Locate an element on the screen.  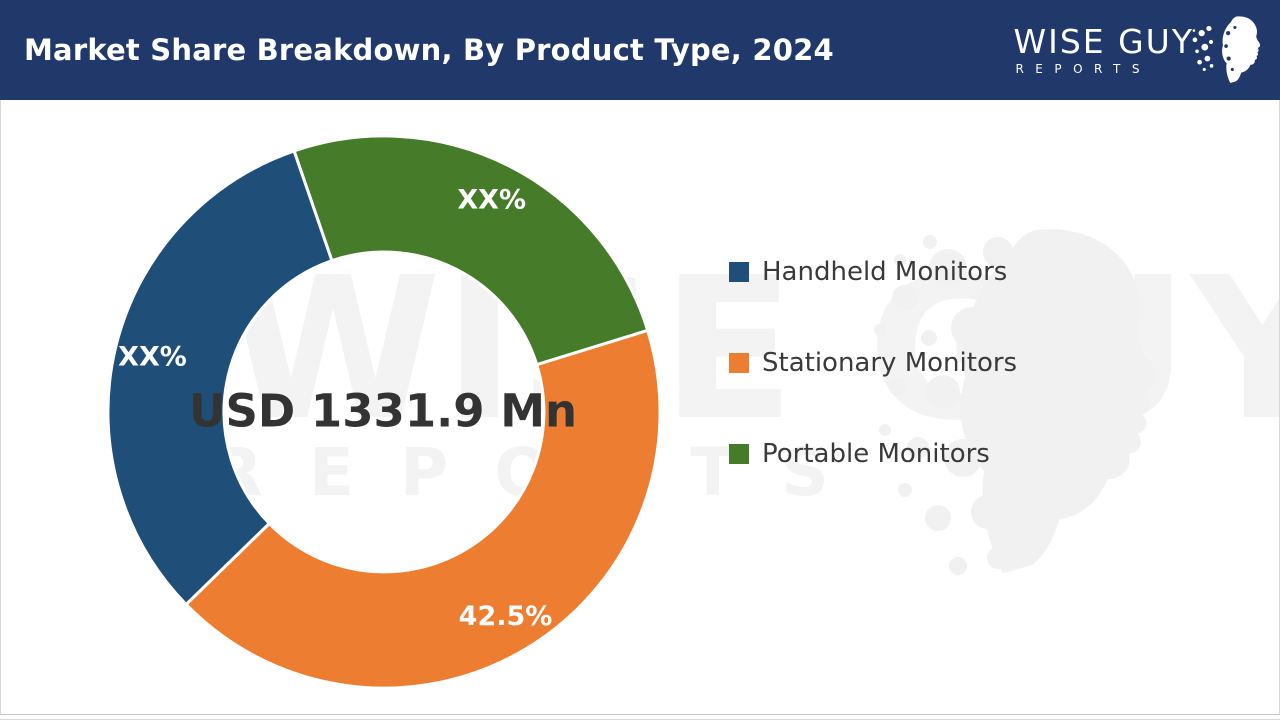
donut-center-total: USD 1331.9 Mn is located at coordinates (383, 411).